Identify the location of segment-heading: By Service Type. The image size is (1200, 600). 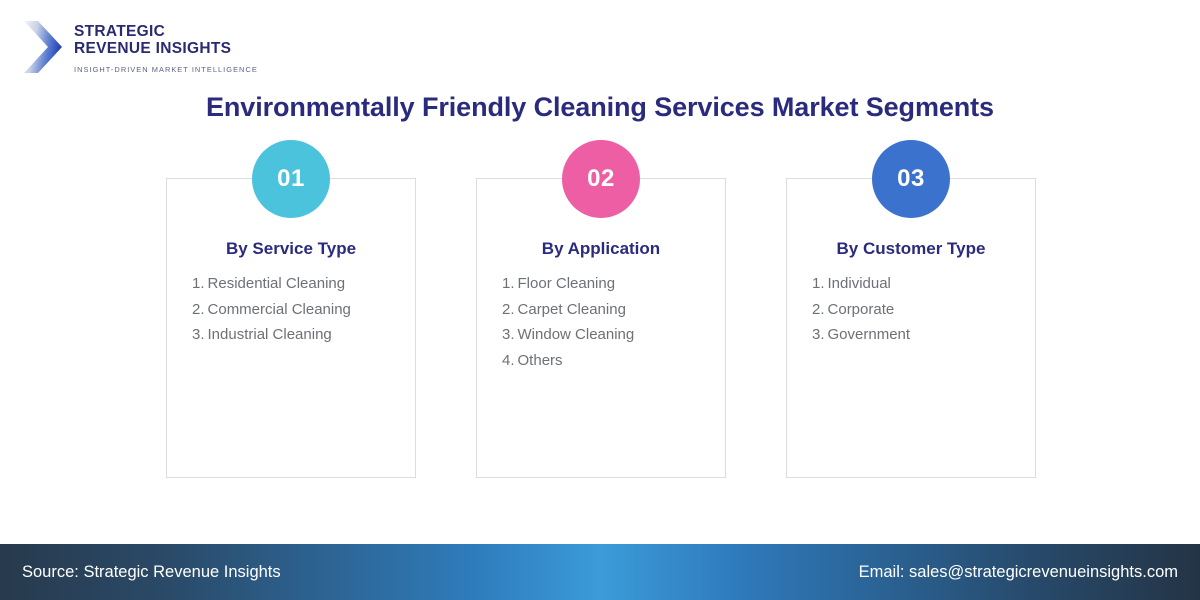
(291, 248).